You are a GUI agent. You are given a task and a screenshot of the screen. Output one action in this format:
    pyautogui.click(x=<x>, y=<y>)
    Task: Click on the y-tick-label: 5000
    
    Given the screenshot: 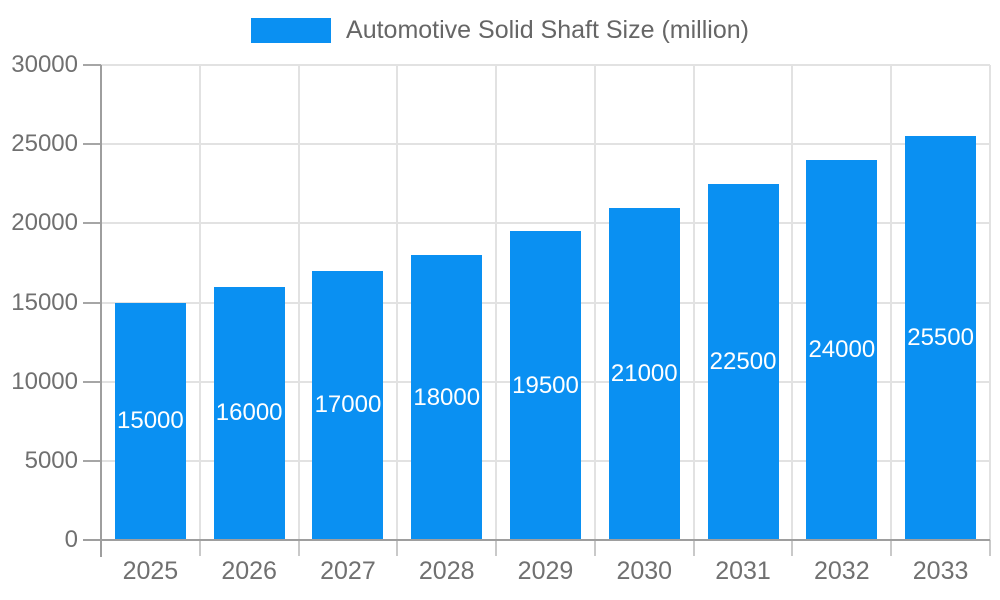 What is the action you would take?
    pyautogui.click(x=51, y=460)
    